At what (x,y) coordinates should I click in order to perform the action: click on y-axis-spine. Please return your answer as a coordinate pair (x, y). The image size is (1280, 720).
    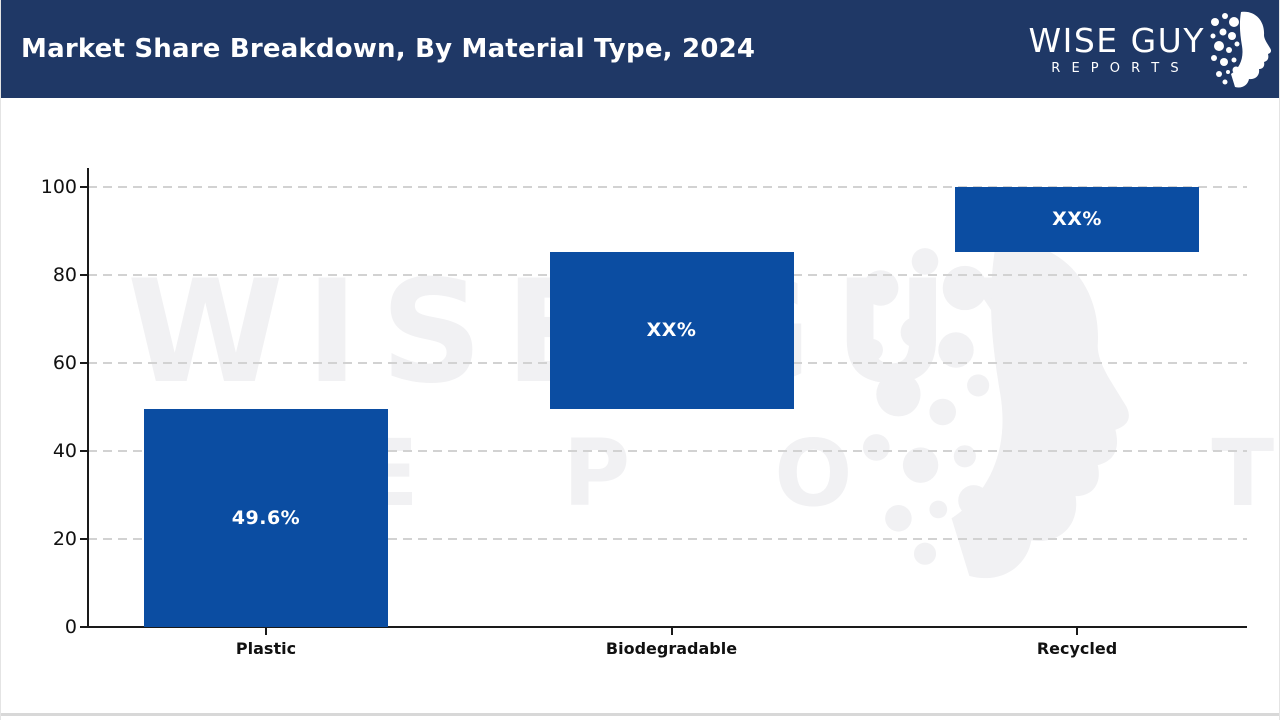
    Looking at the image, I should click on (88, 398).